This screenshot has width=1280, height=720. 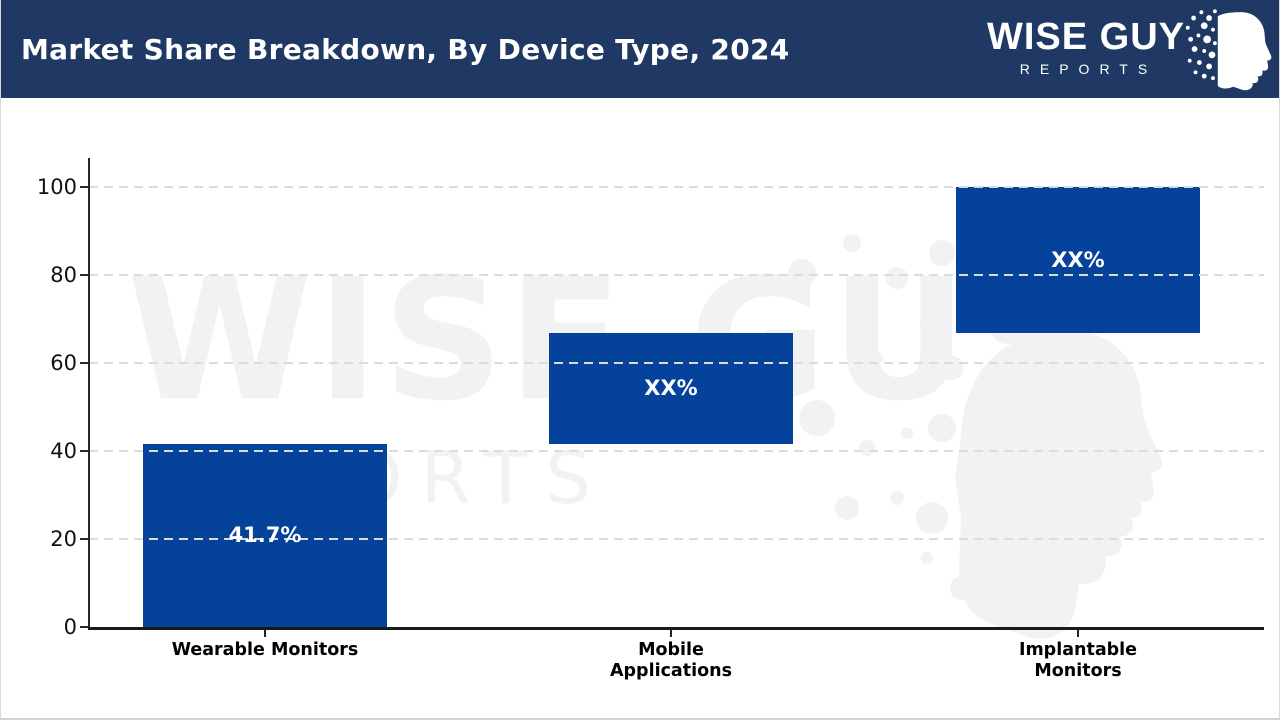 What do you see at coordinates (1078, 660) in the screenshot?
I see `x-axis-category-label: Implantable Monitors` at bounding box center [1078, 660].